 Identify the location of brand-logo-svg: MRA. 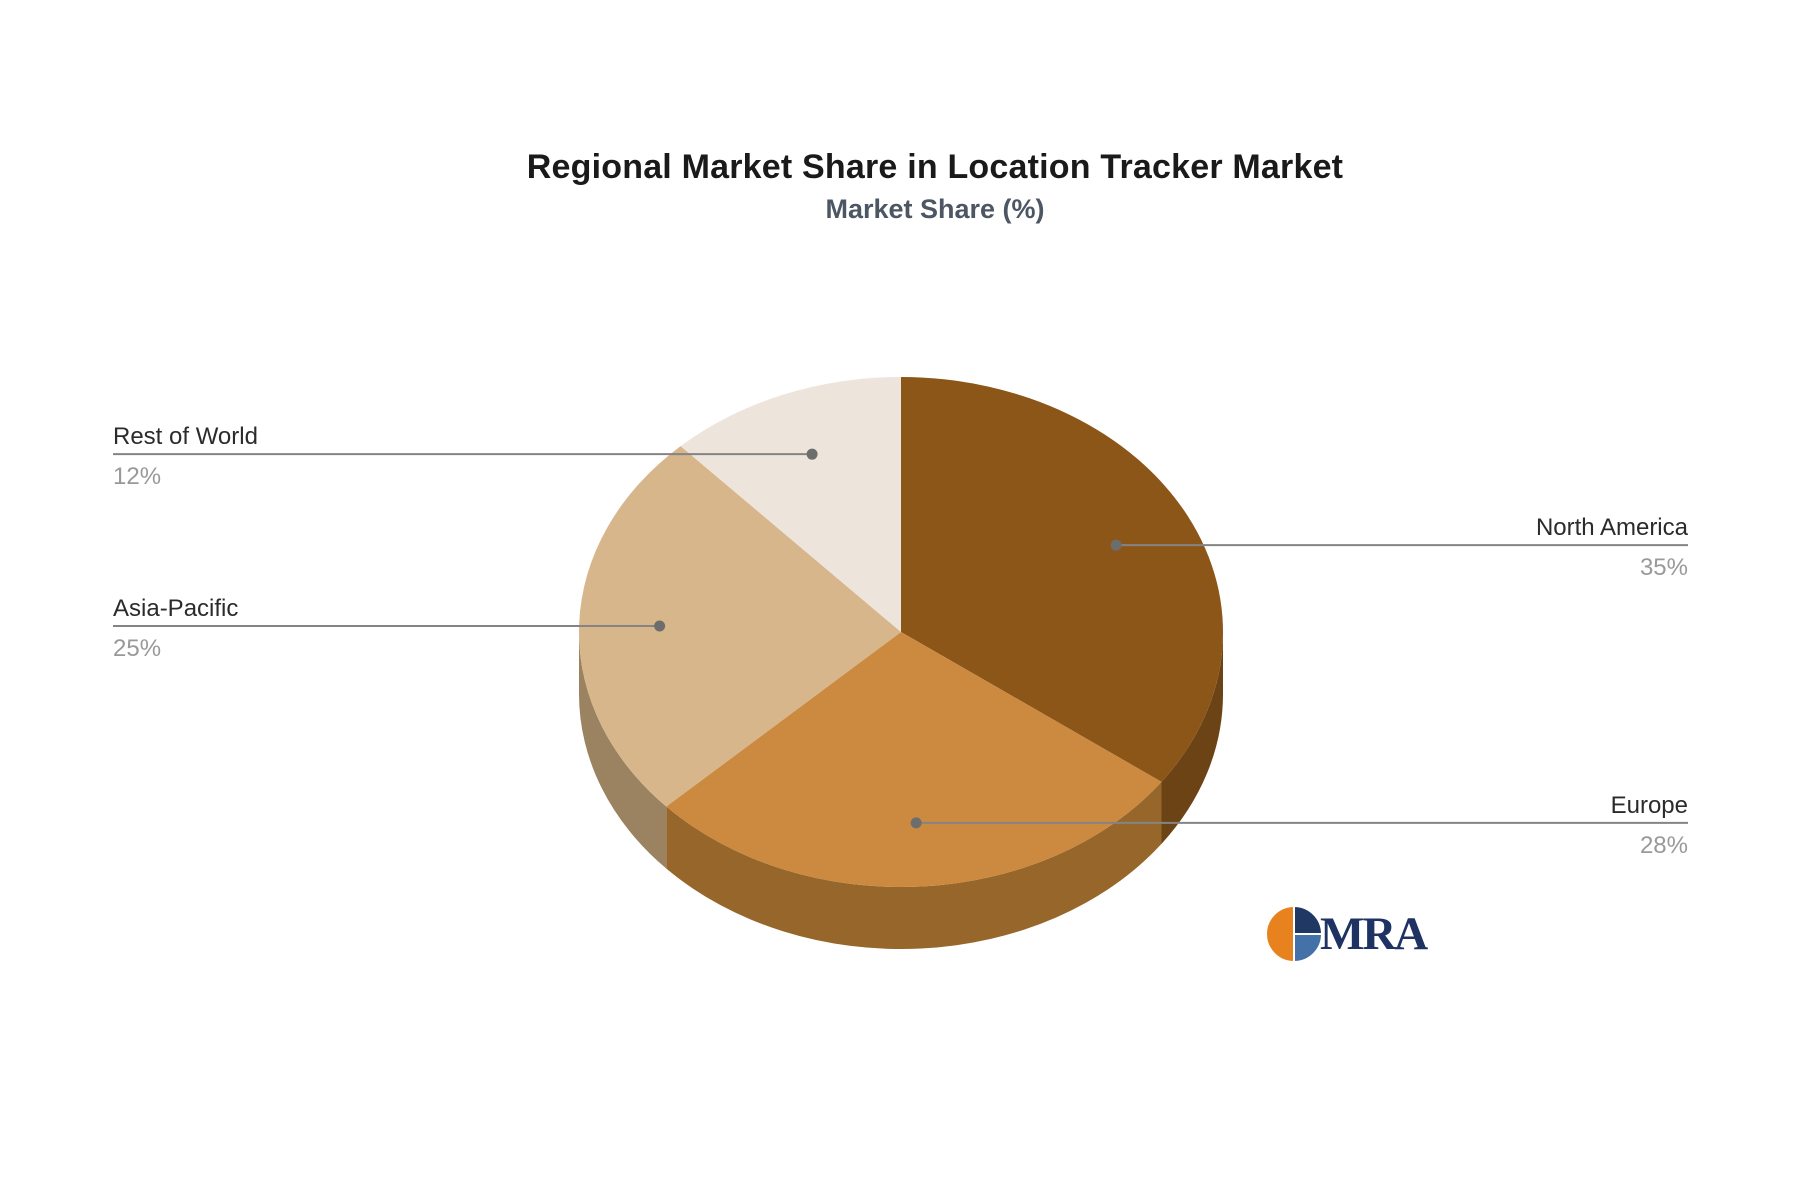
(1347, 934).